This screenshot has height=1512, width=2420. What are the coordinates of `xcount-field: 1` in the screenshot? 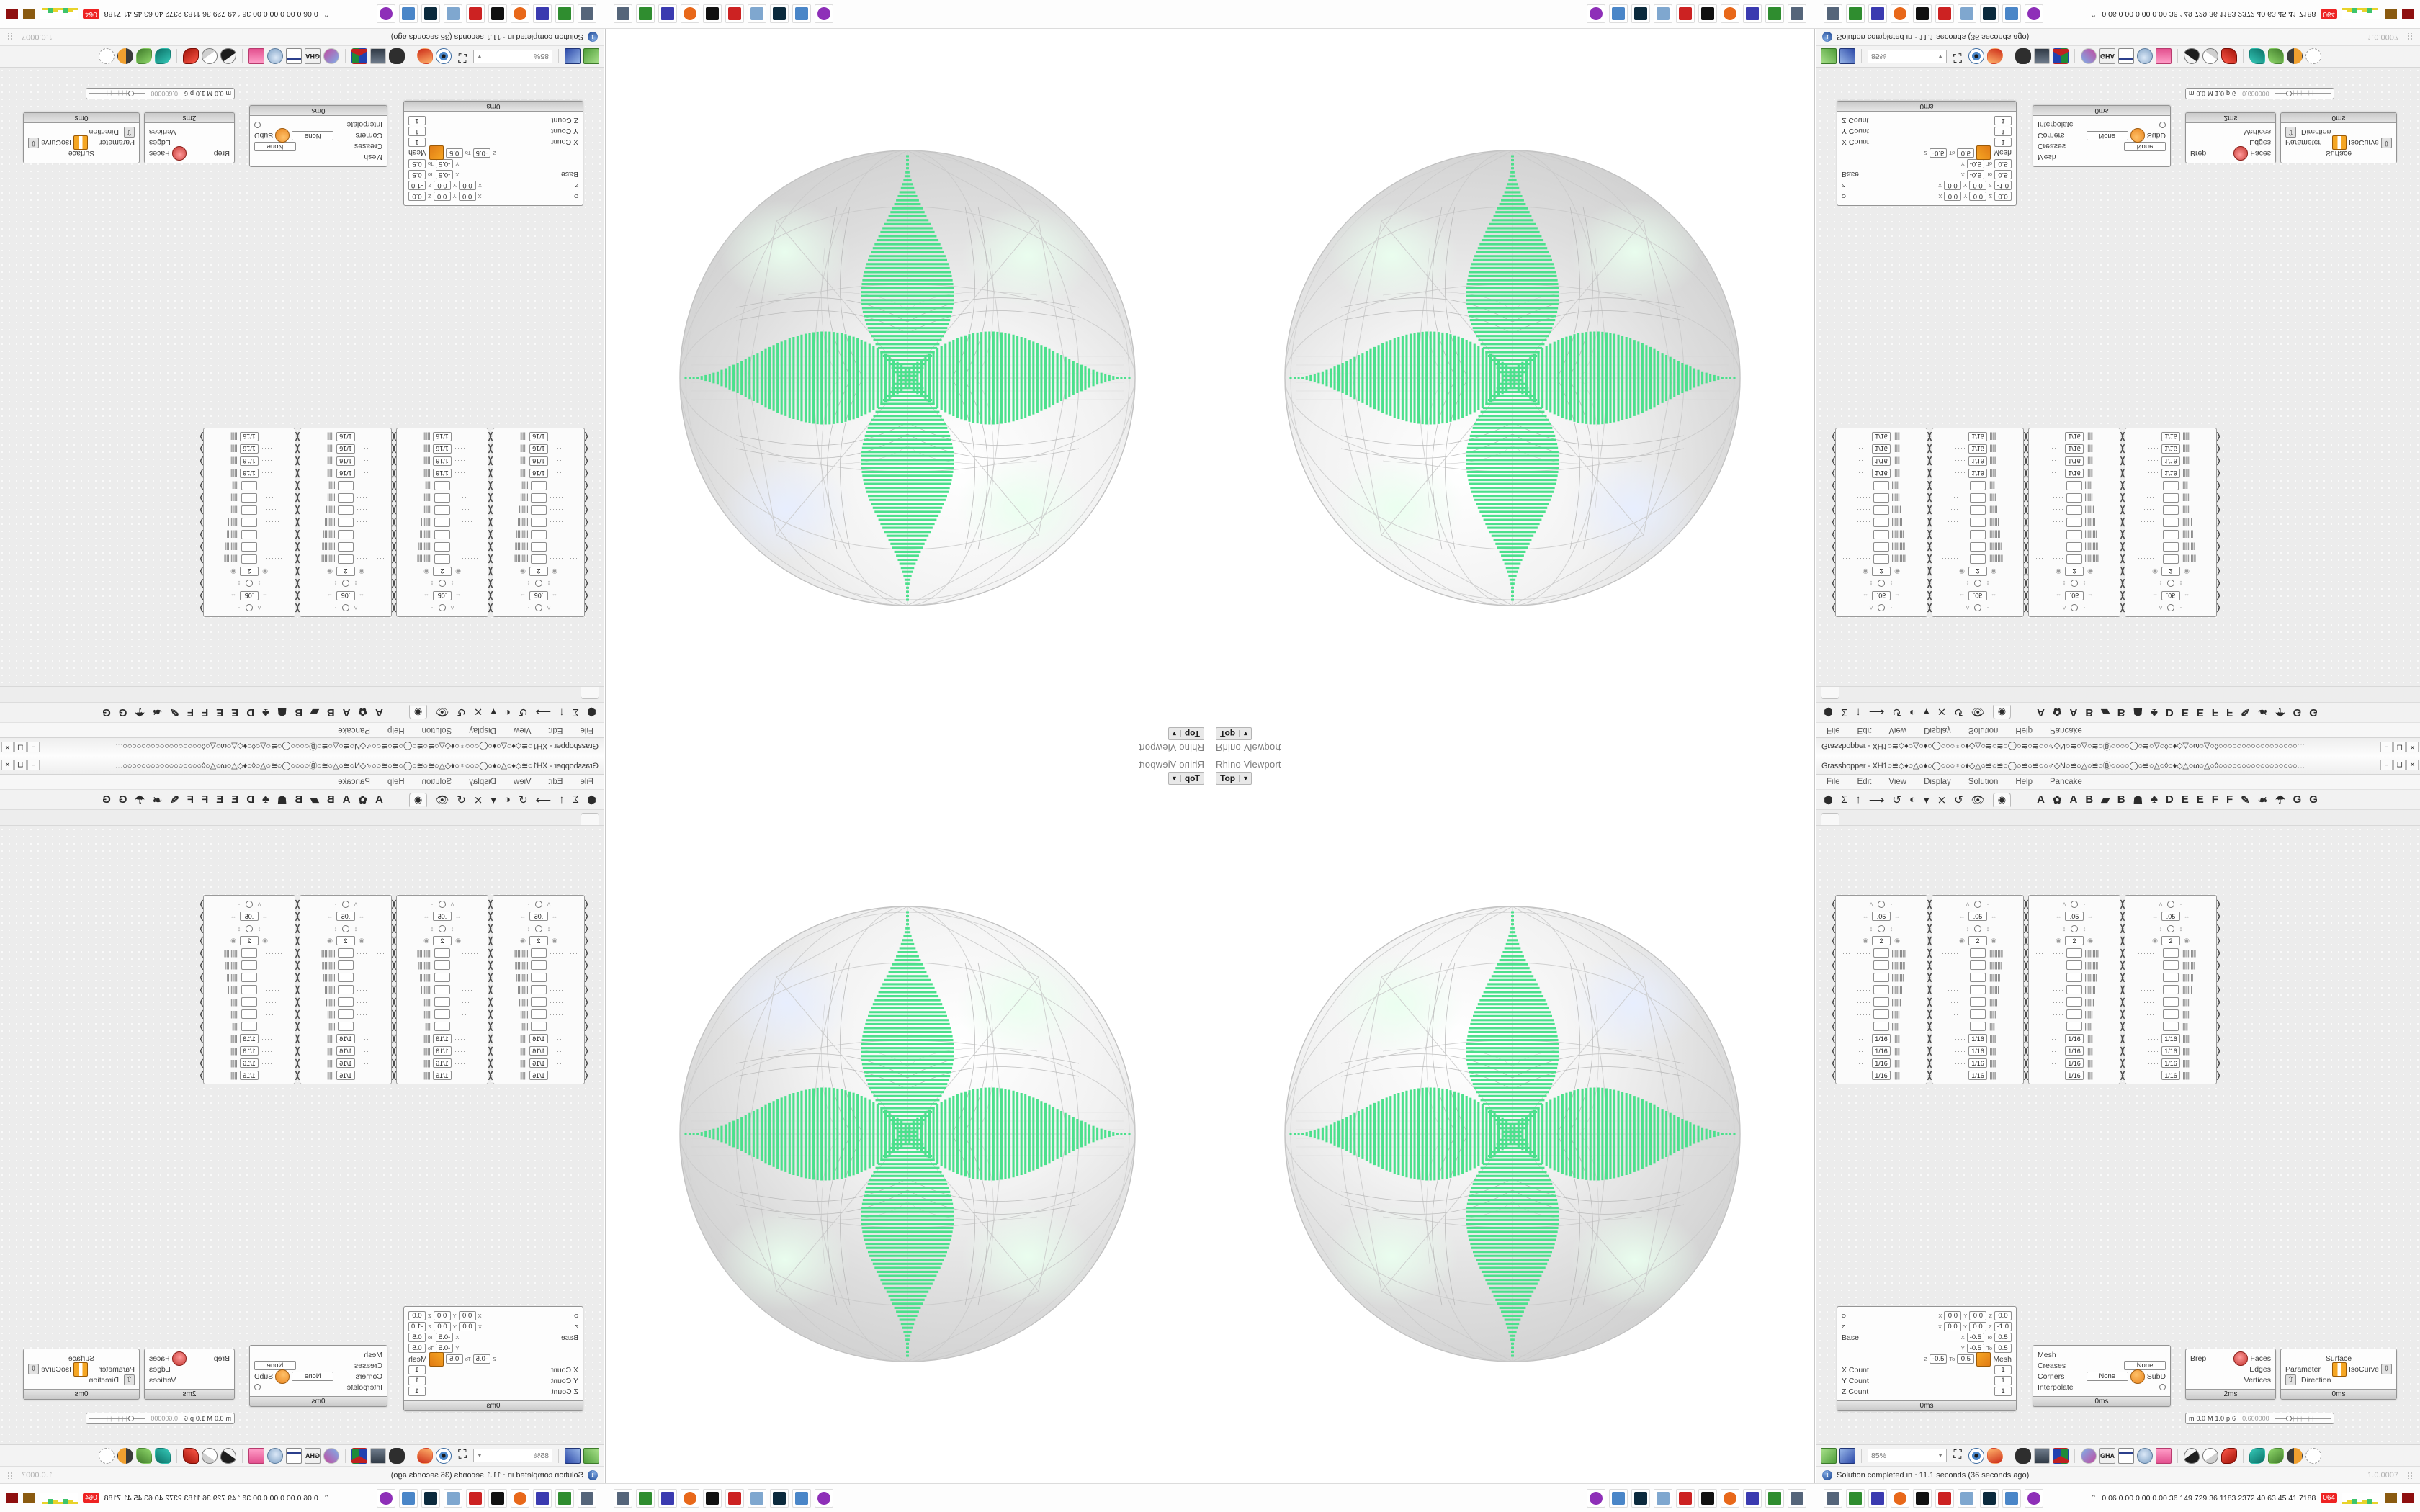 It's located at (2003, 1369).